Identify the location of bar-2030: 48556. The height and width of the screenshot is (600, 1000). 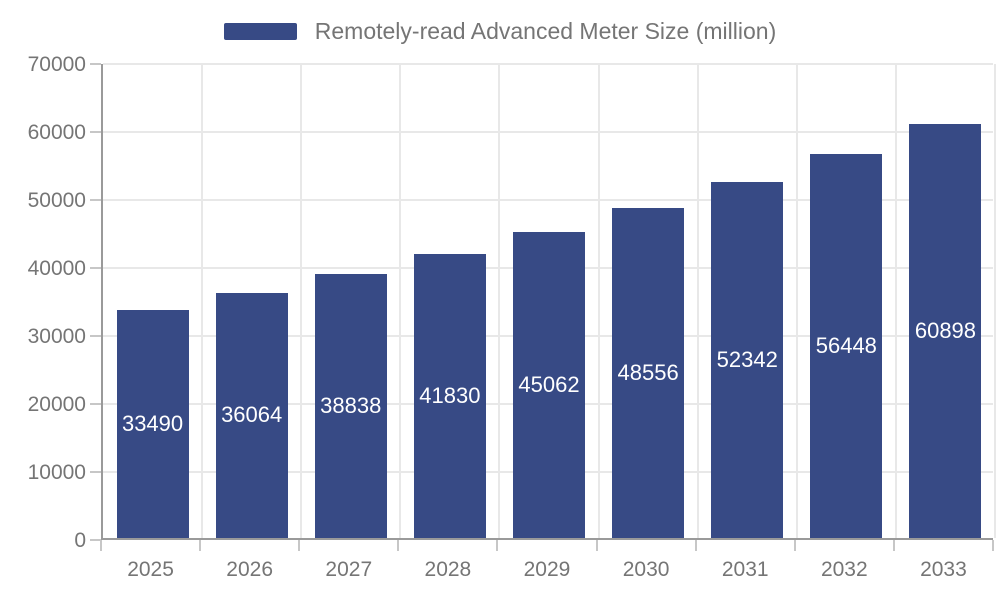
(648, 372).